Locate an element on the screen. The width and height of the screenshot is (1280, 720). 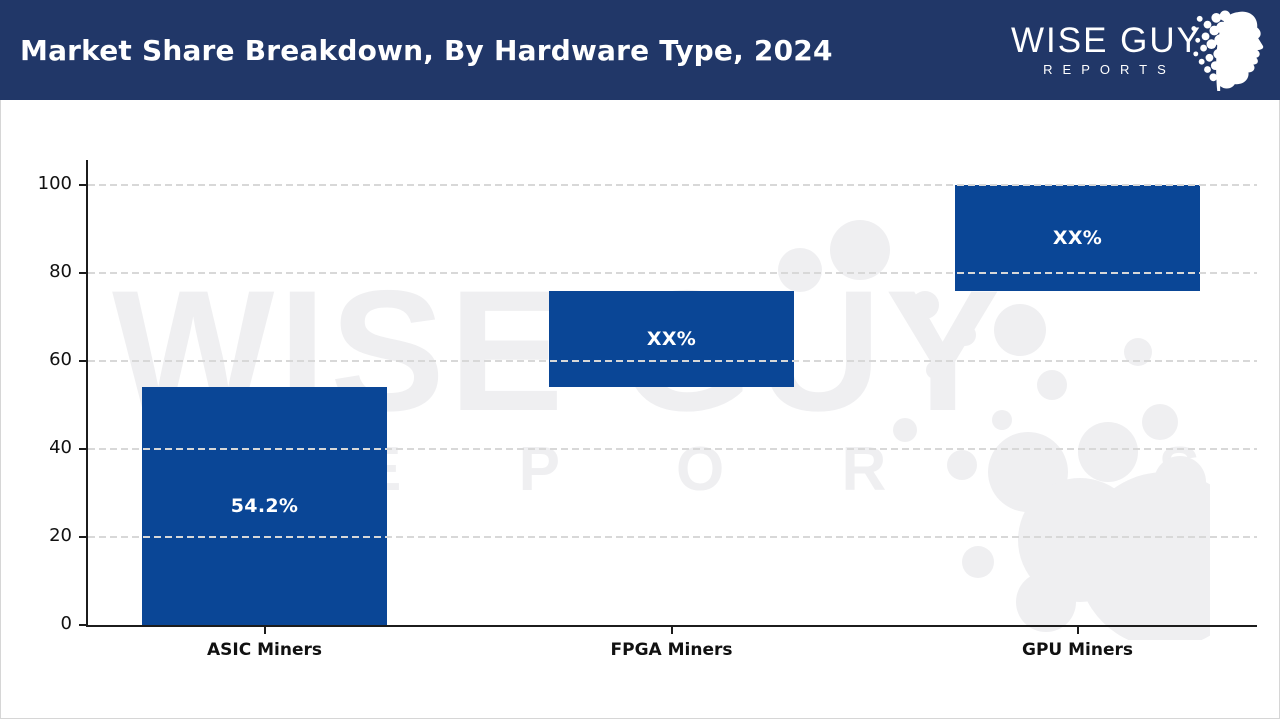
logo-wordmark: WISE GUY REPORTS is located at coordinates (1106, 50).